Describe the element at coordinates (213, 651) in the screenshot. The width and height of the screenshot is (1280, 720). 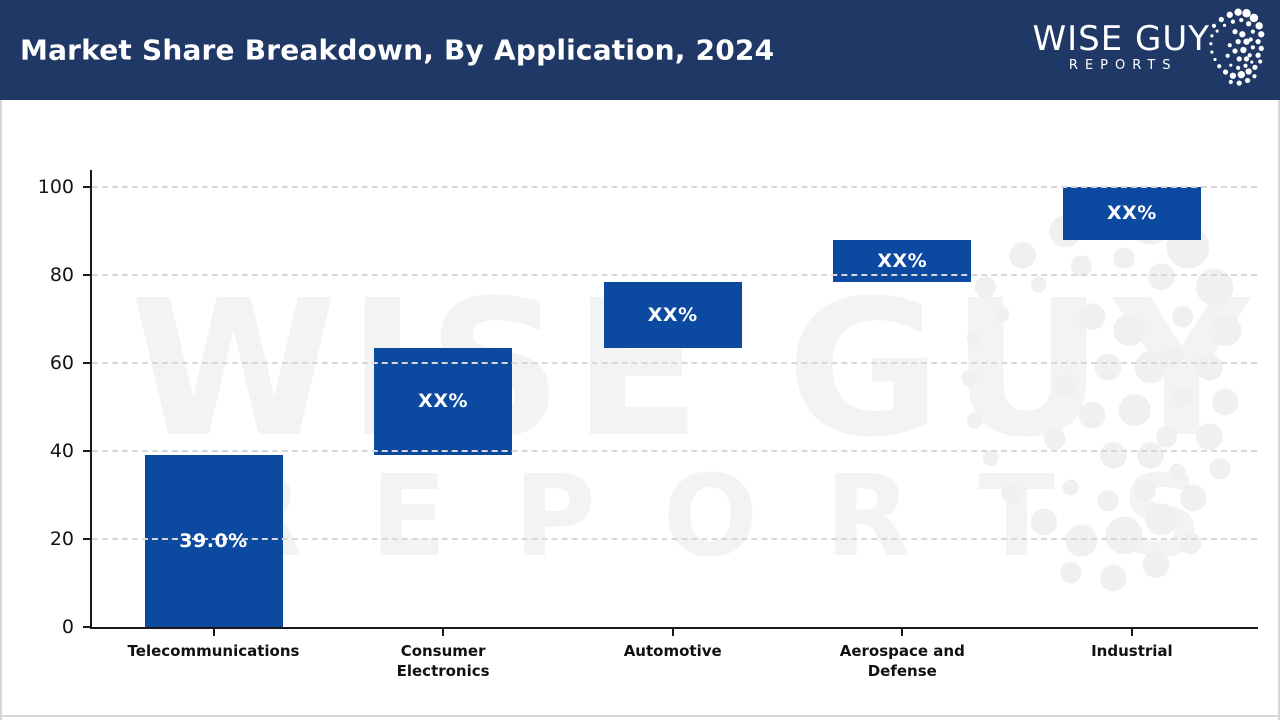
I see `x-category-label: Telecommunications` at that location.